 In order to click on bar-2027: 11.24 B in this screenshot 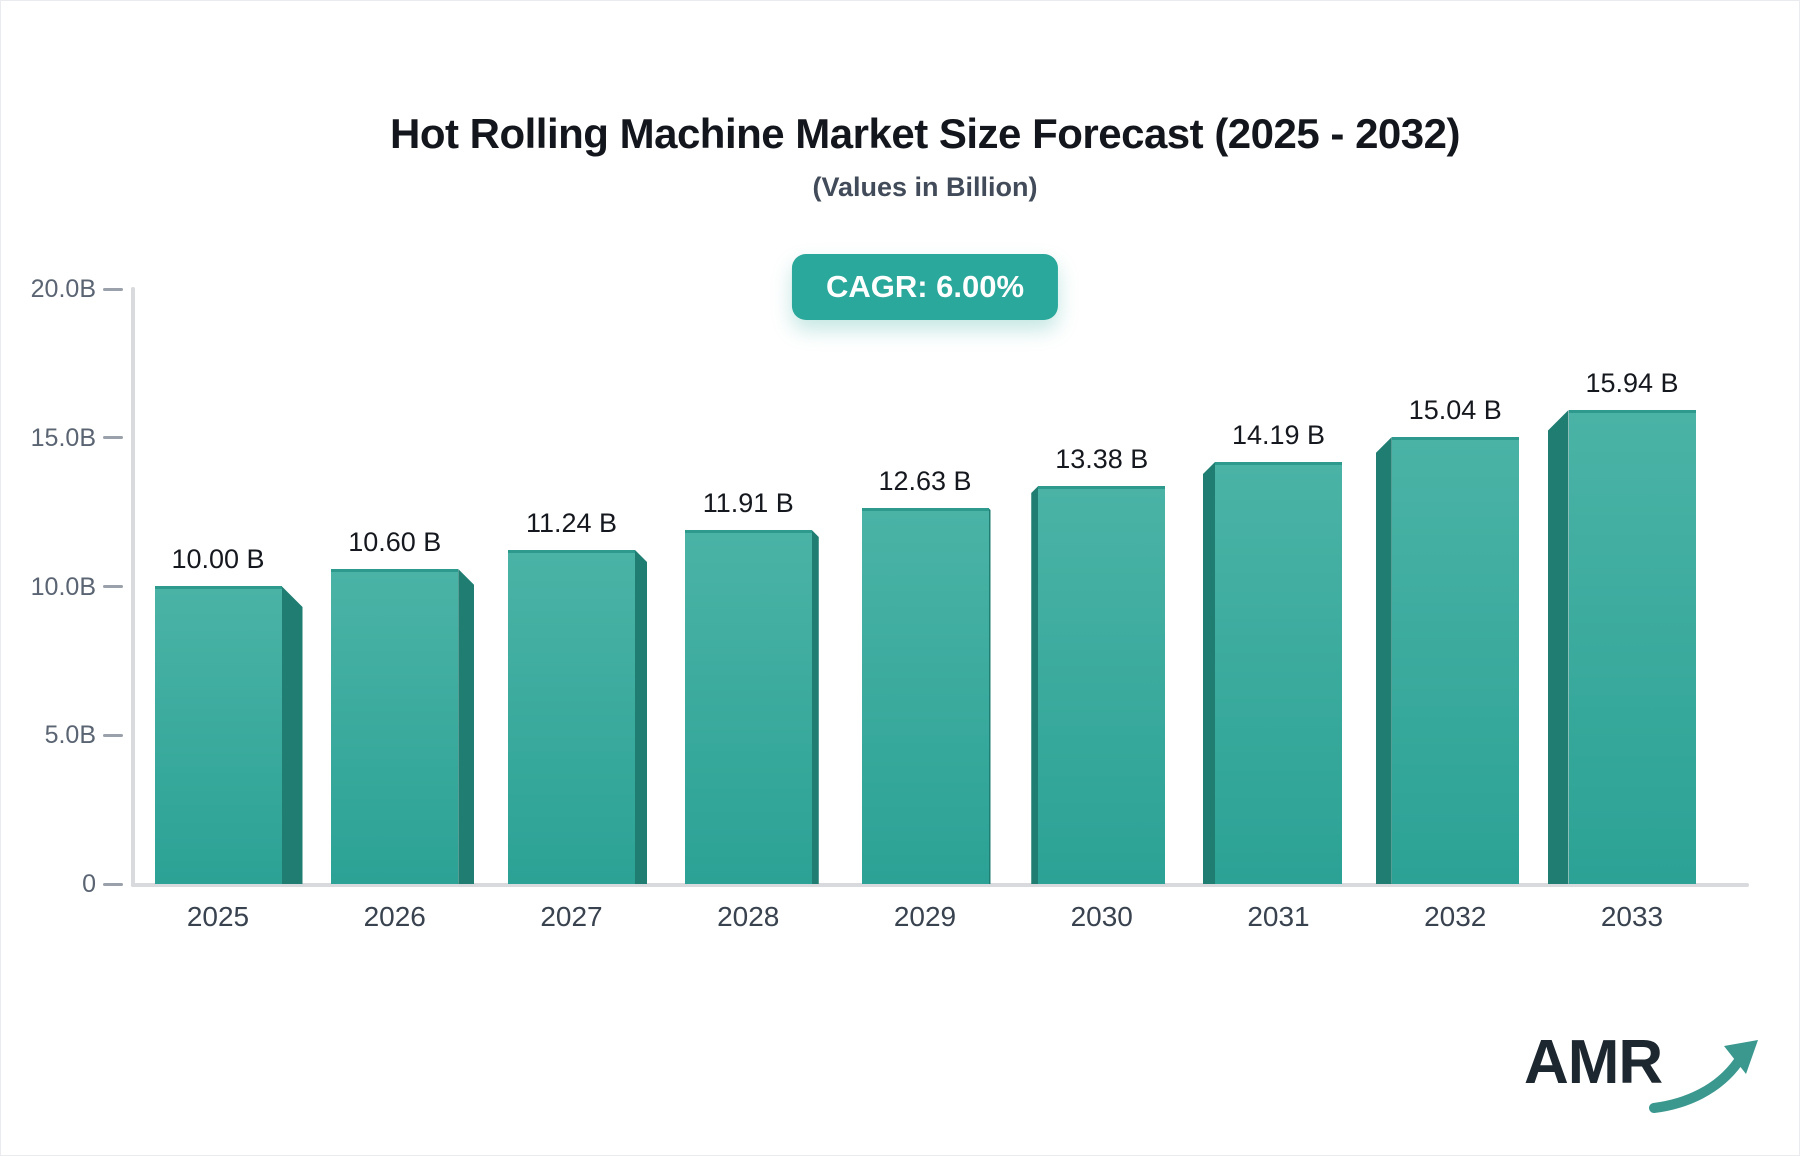, I will do `click(577, 696)`.